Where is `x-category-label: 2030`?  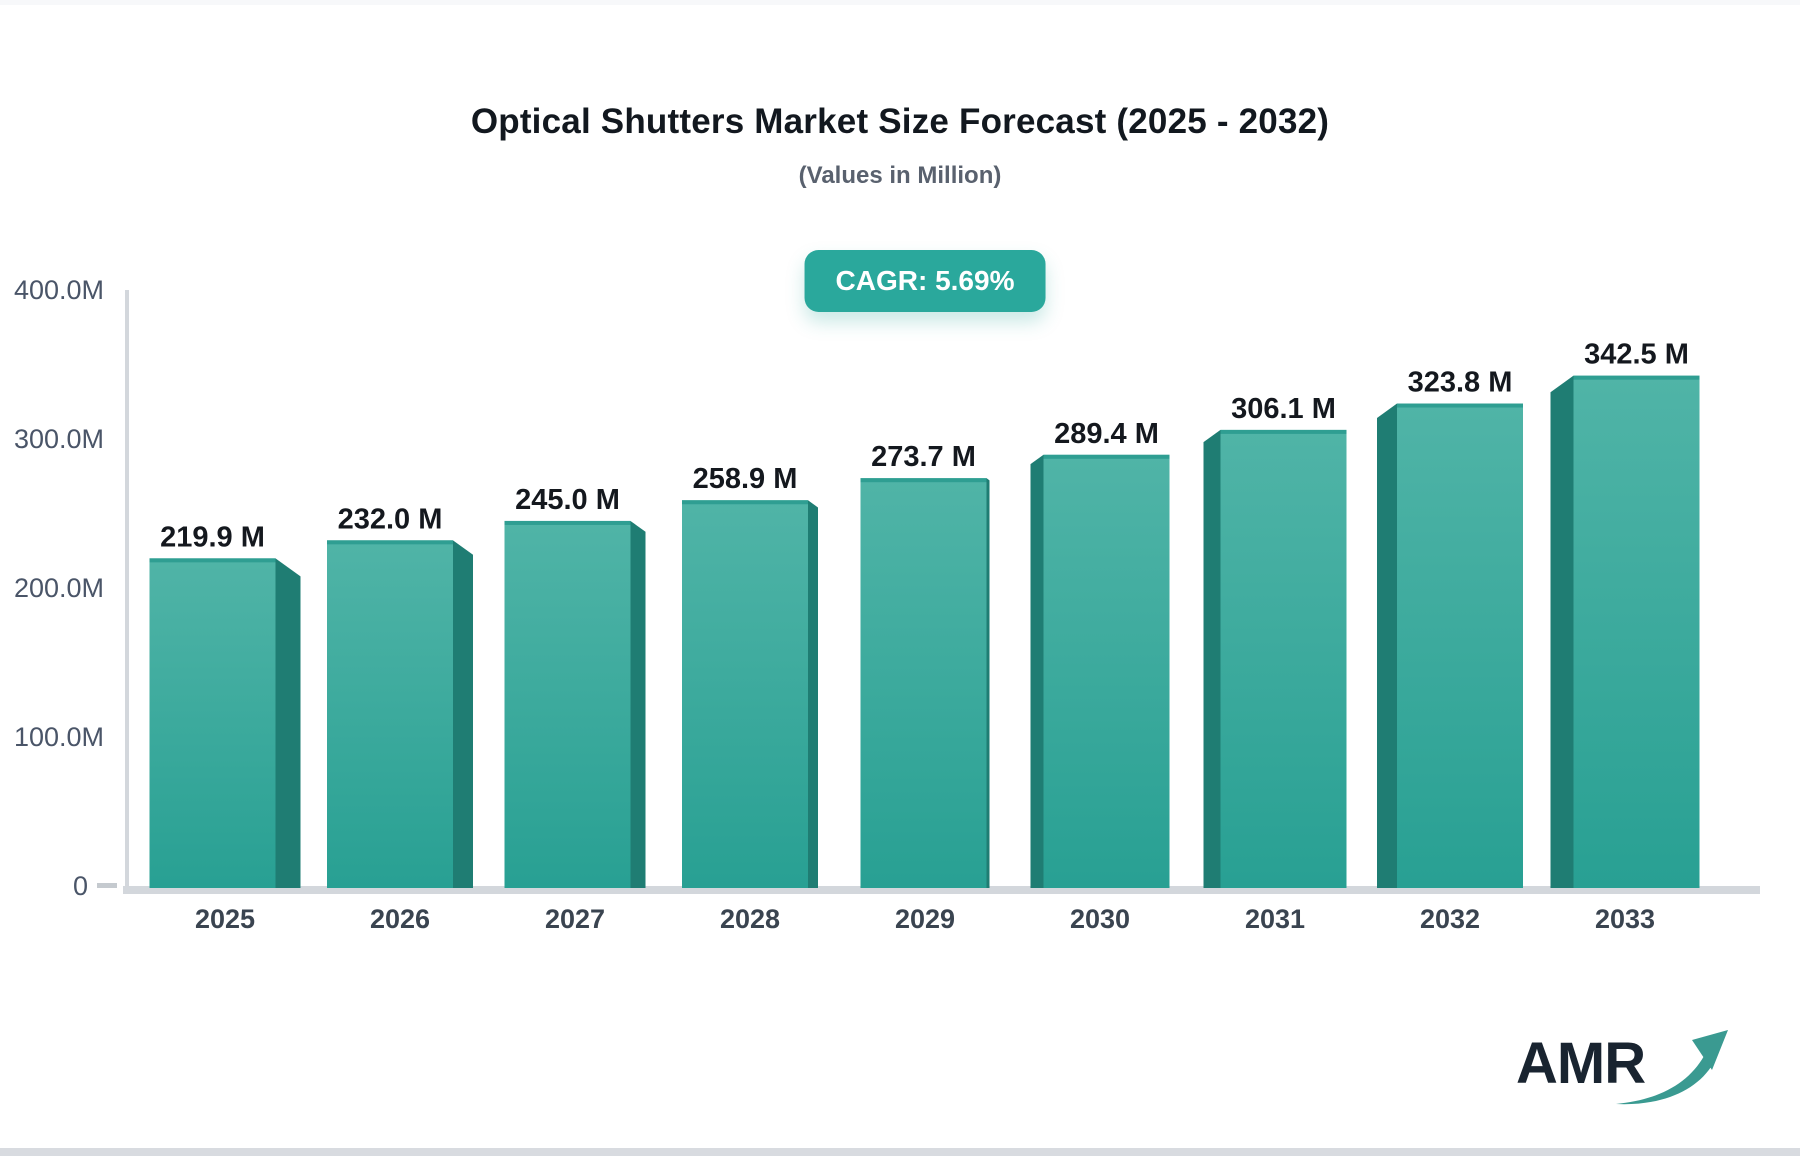 x-category-label: 2030 is located at coordinates (1100, 919).